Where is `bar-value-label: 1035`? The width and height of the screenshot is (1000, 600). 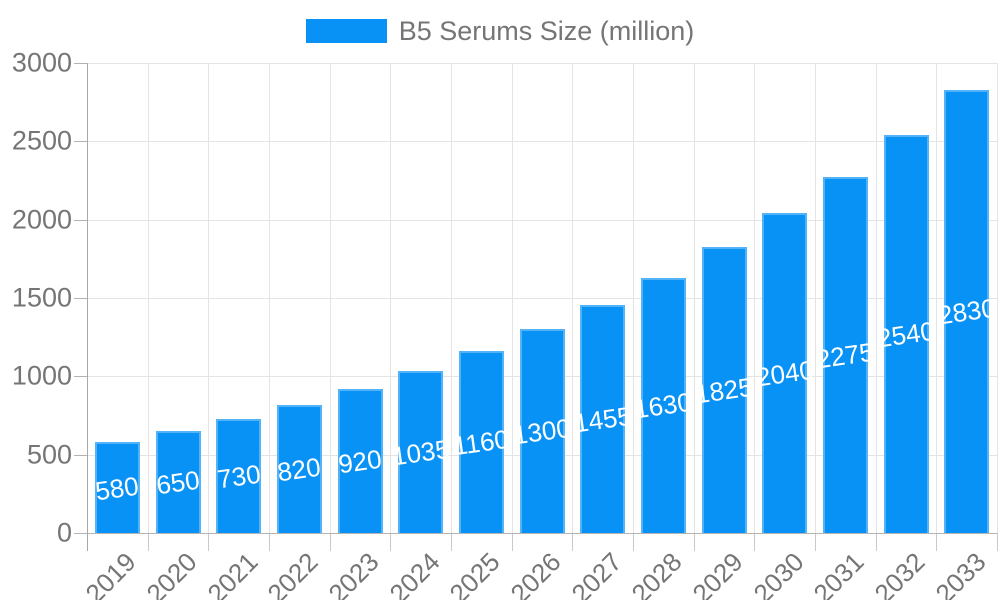 bar-value-label: 1035 is located at coordinates (420, 452).